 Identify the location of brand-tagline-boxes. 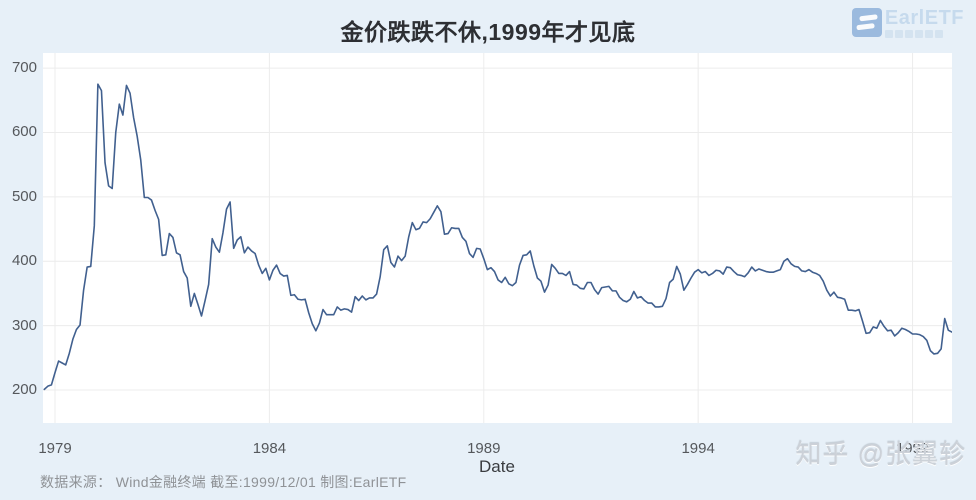
(913, 34).